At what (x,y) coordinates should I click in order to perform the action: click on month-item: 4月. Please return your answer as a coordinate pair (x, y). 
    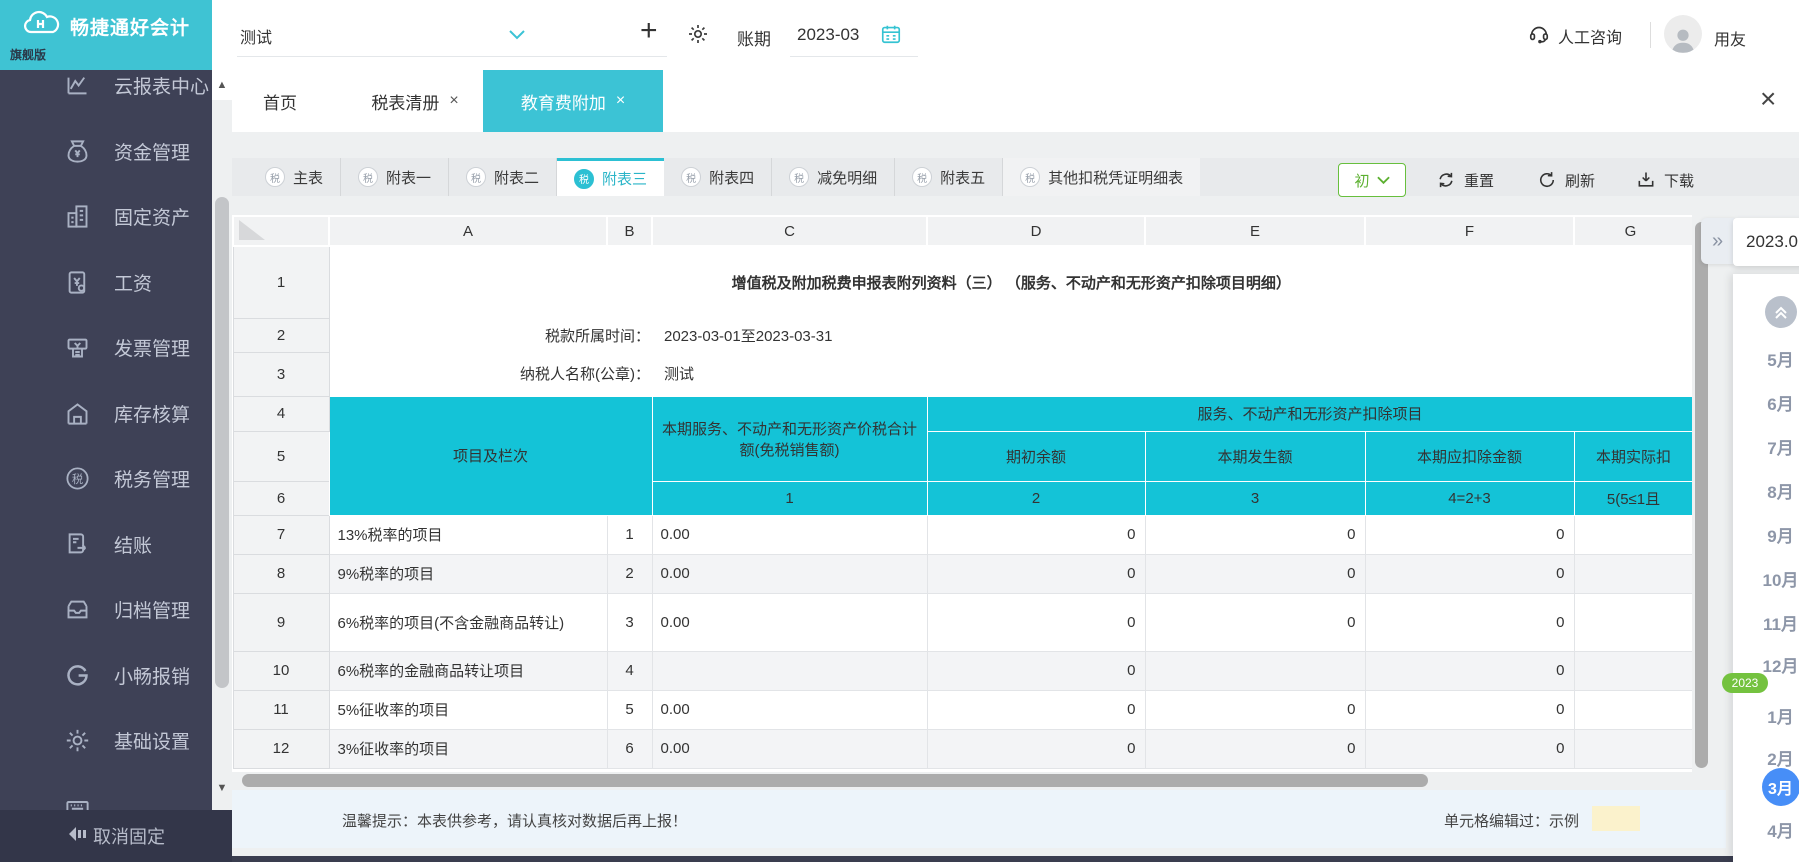
    Looking at the image, I should click on (1780, 831).